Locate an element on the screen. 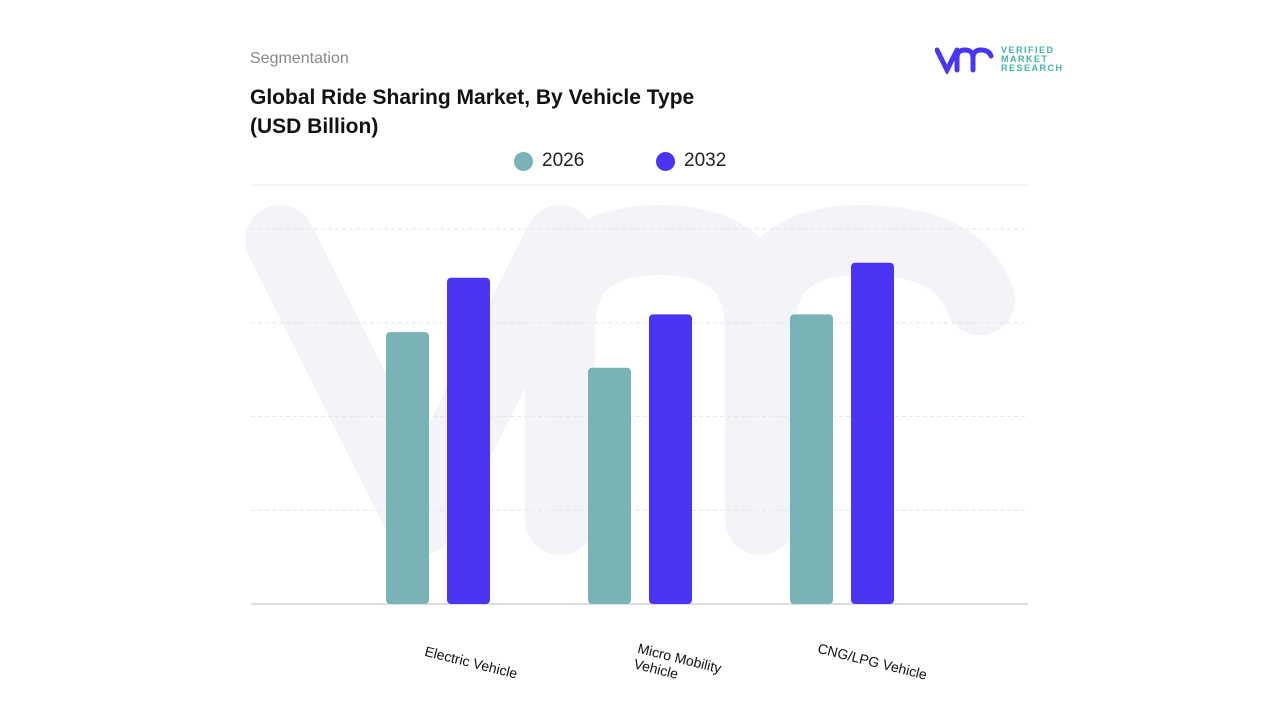 This screenshot has width=1280, height=720. logo-line-1: VERIFIED is located at coordinates (1028, 49).